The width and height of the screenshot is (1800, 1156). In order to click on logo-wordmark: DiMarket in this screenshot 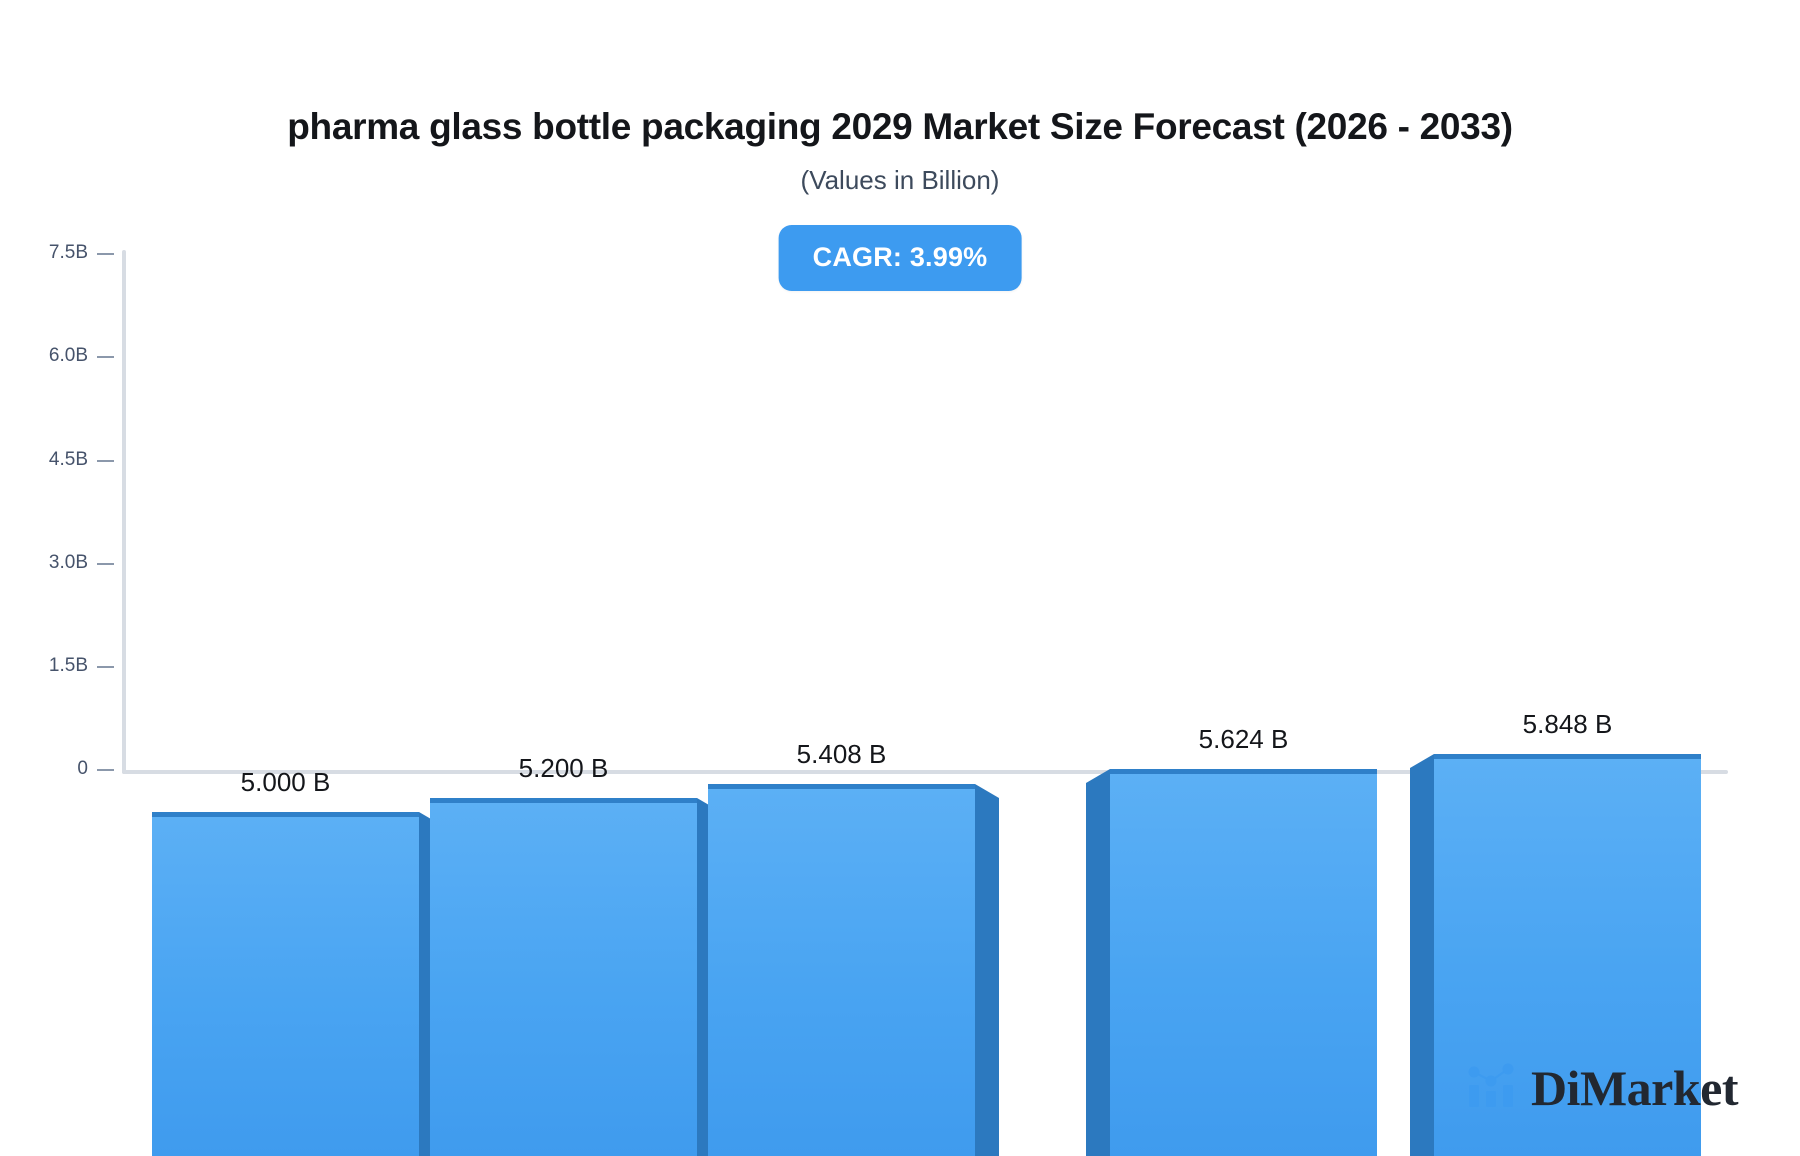, I will do `click(1634, 1087)`.